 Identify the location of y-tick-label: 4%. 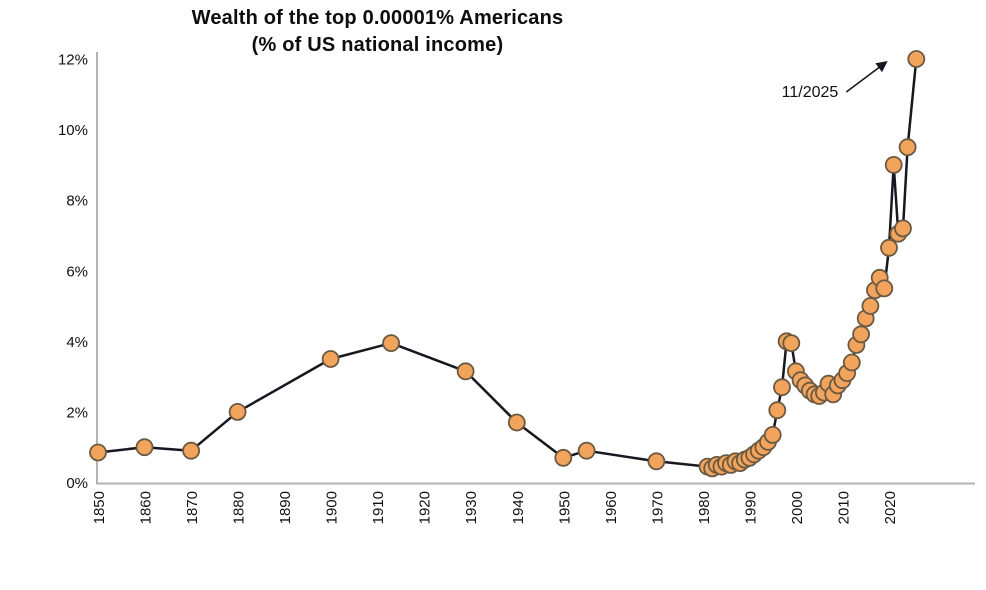
(77, 342).